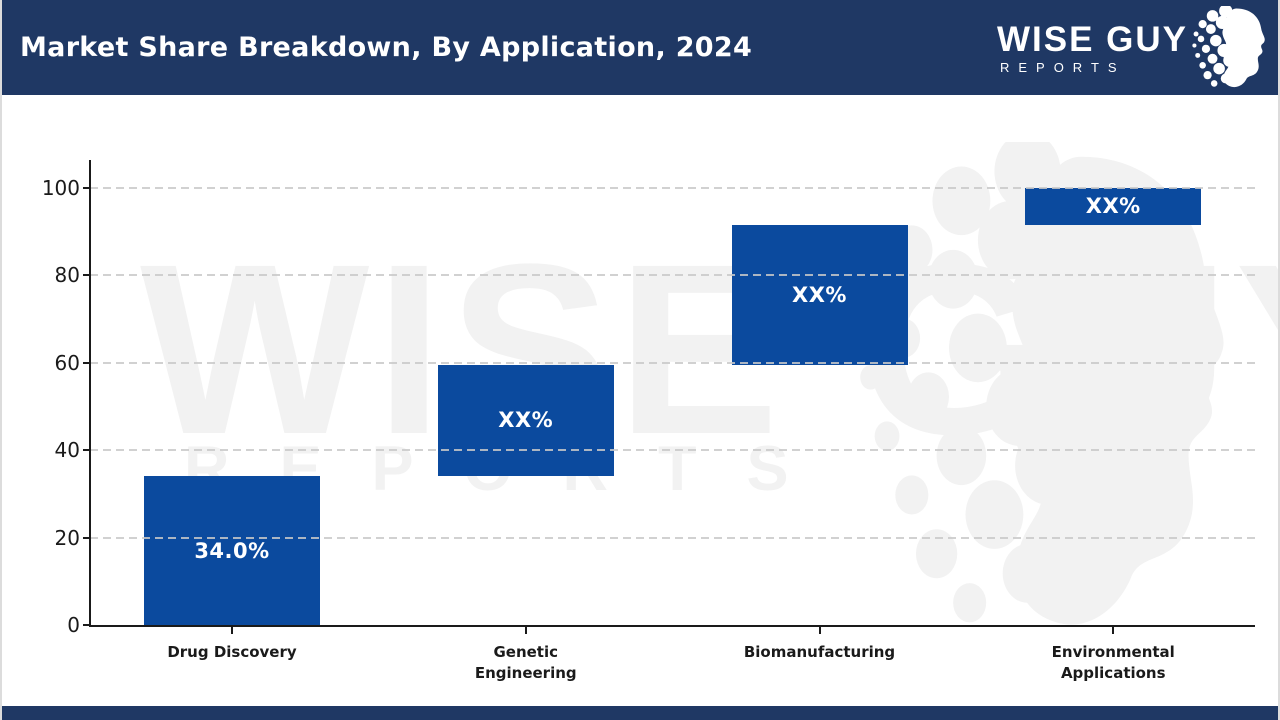 Image resolution: width=1280 pixels, height=720 pixels. I want to click on logo-wordmark: WISE GUY, so click(1092, 39).